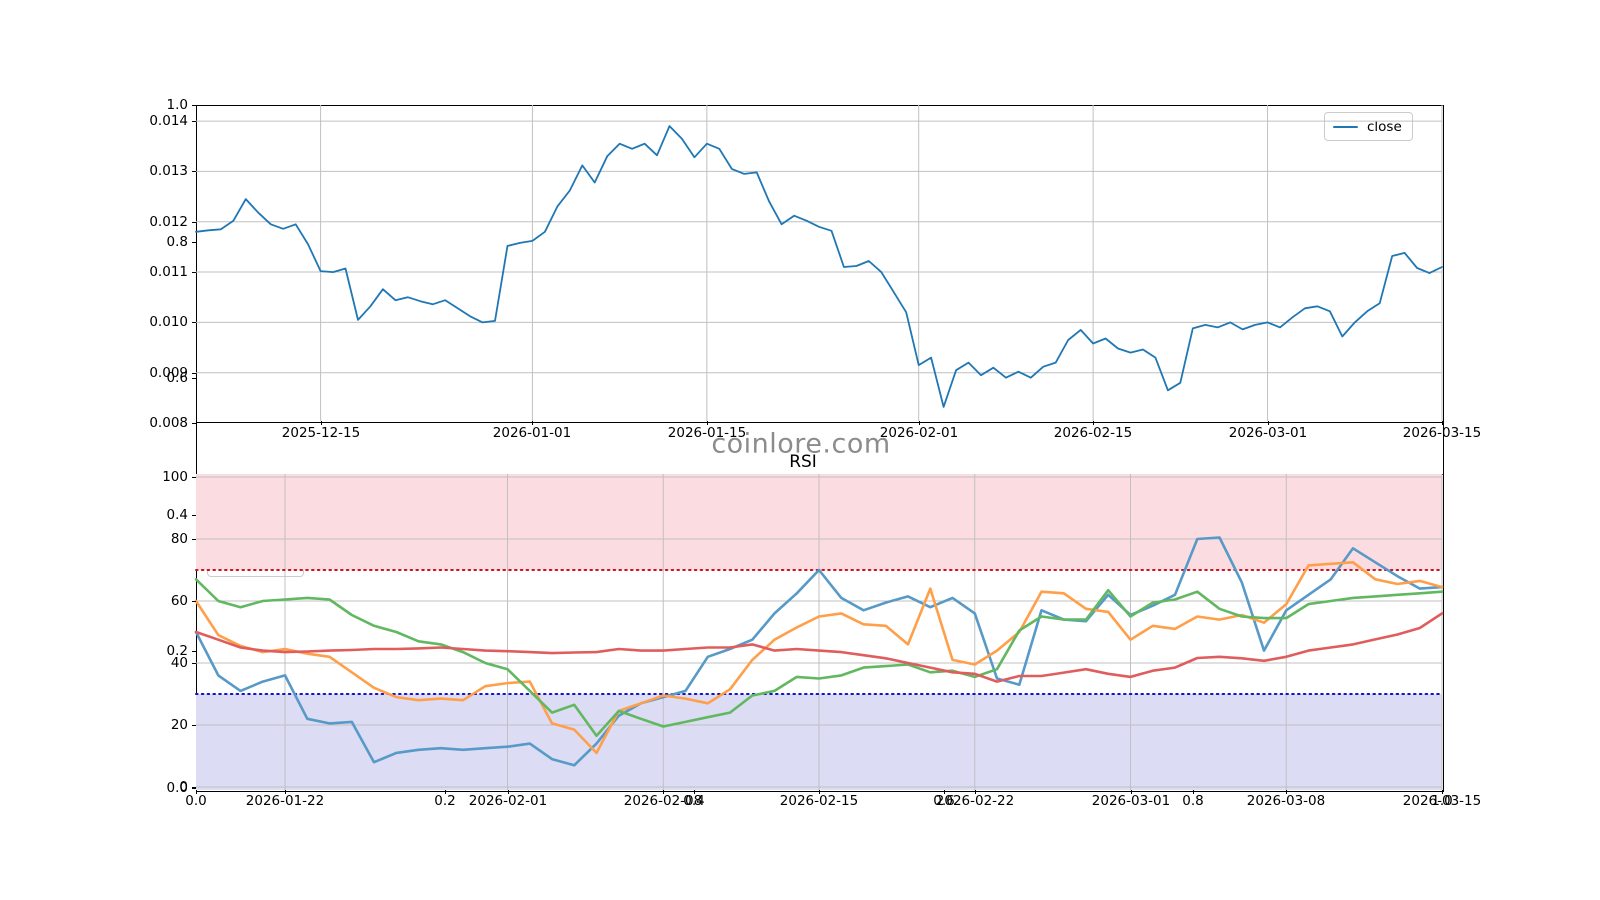 This screenshot has width=1600, height=900. What do you see at coordinates (1193, 801) in the screenshot?
I see `outer-x-tick-label: 0.8` at bounding box center [1193, 801].